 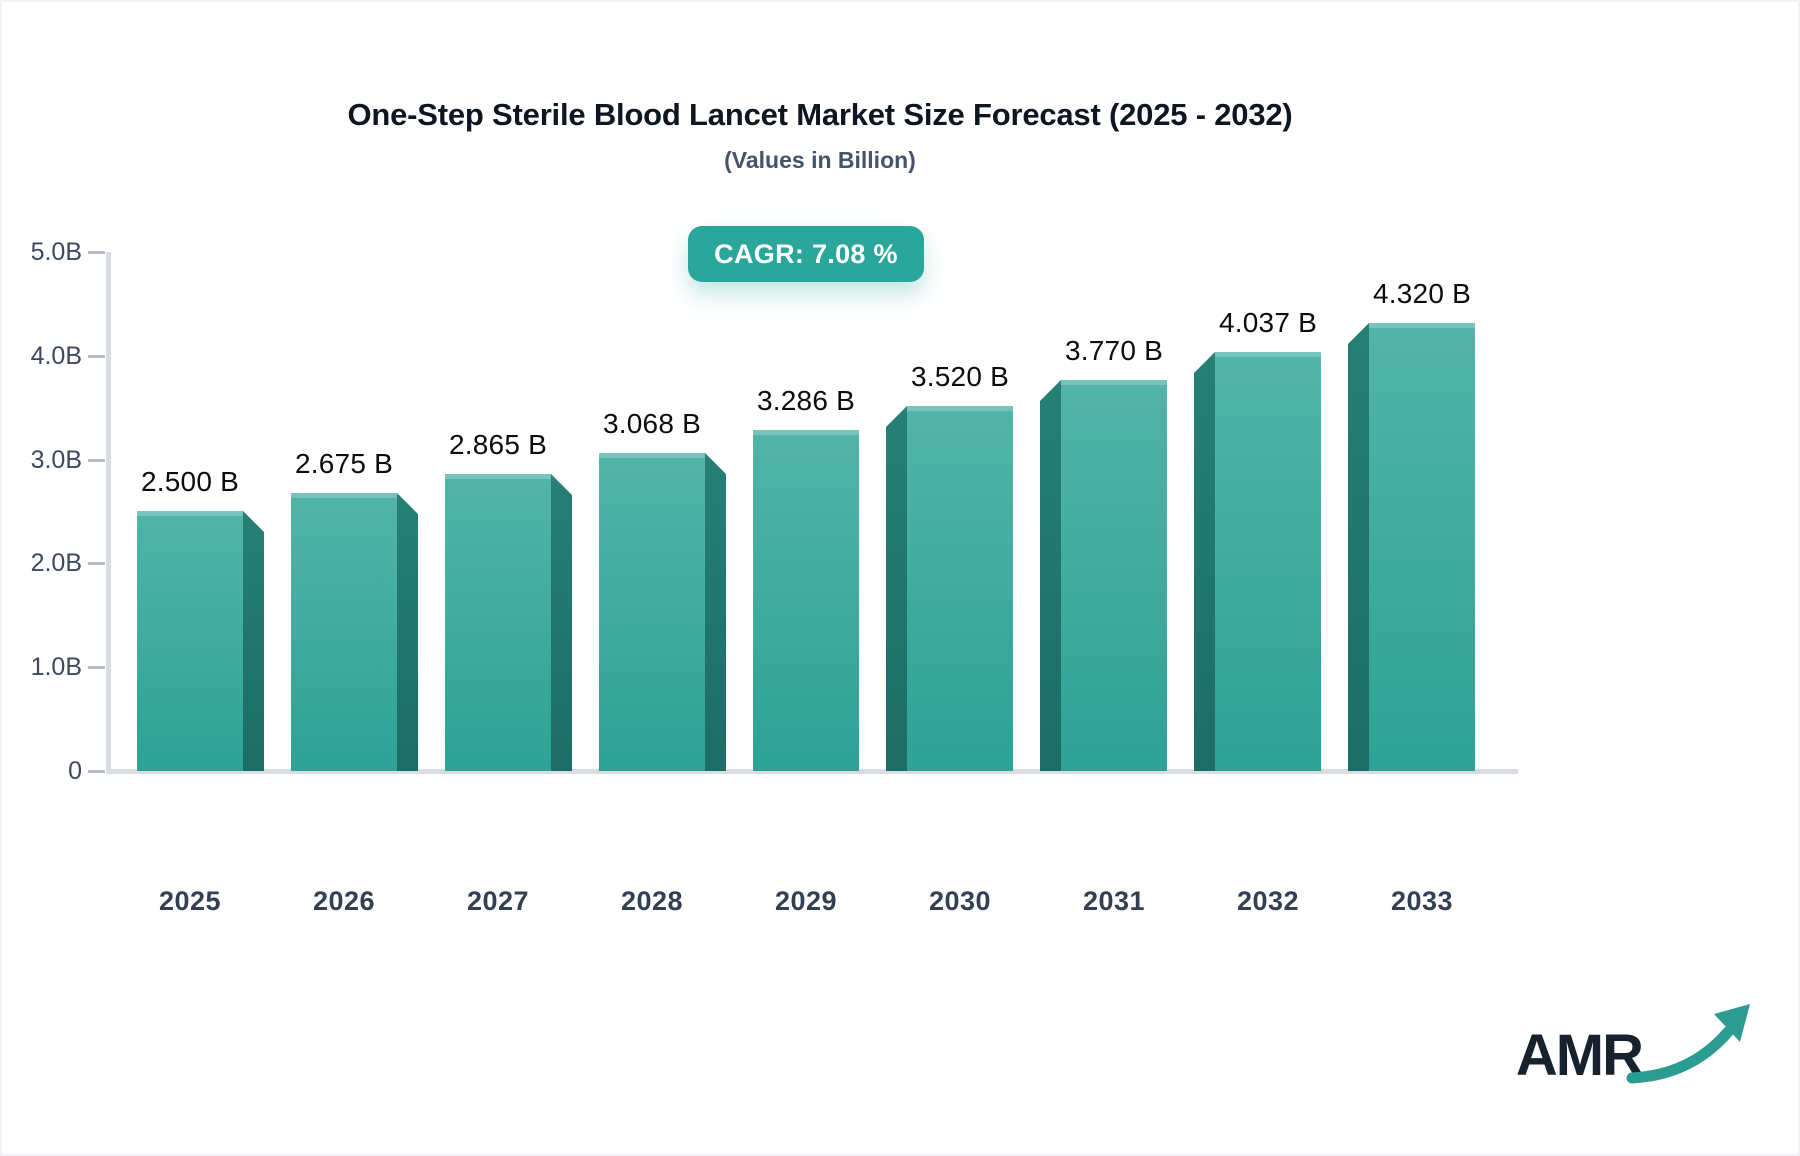 I want to click on x-axis-label: 2033, so click(x=1422, y=901).